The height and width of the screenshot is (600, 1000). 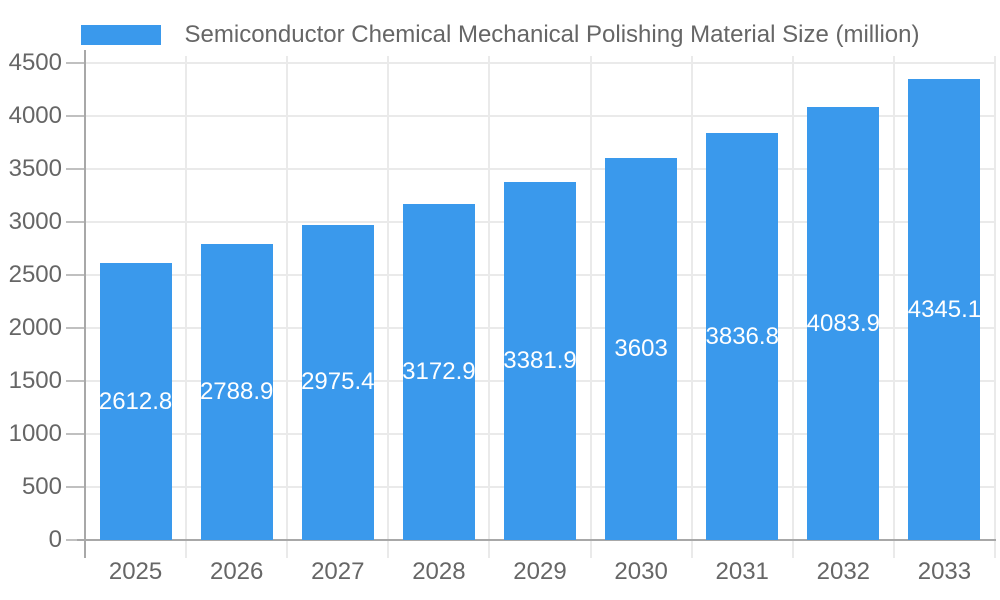 I want to click on y-tick-label: 3500, so click(x=35, y=168).